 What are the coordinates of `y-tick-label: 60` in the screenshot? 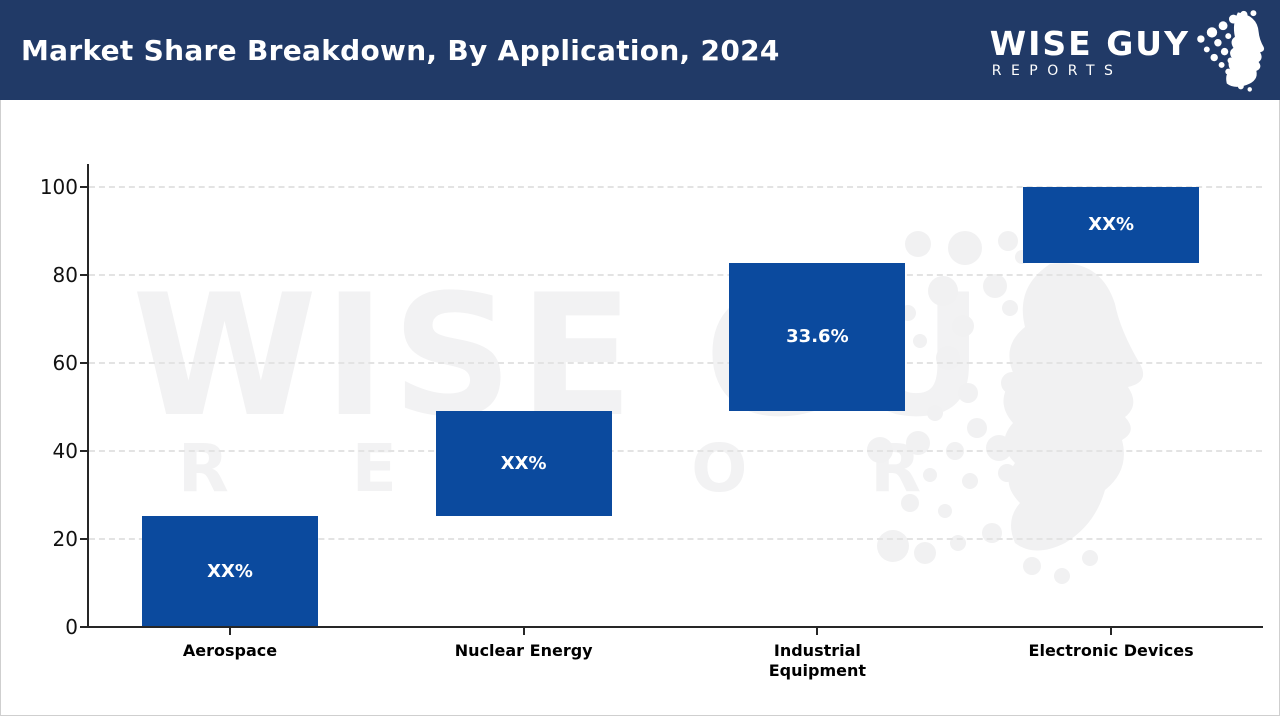 It's located at (65, 363).